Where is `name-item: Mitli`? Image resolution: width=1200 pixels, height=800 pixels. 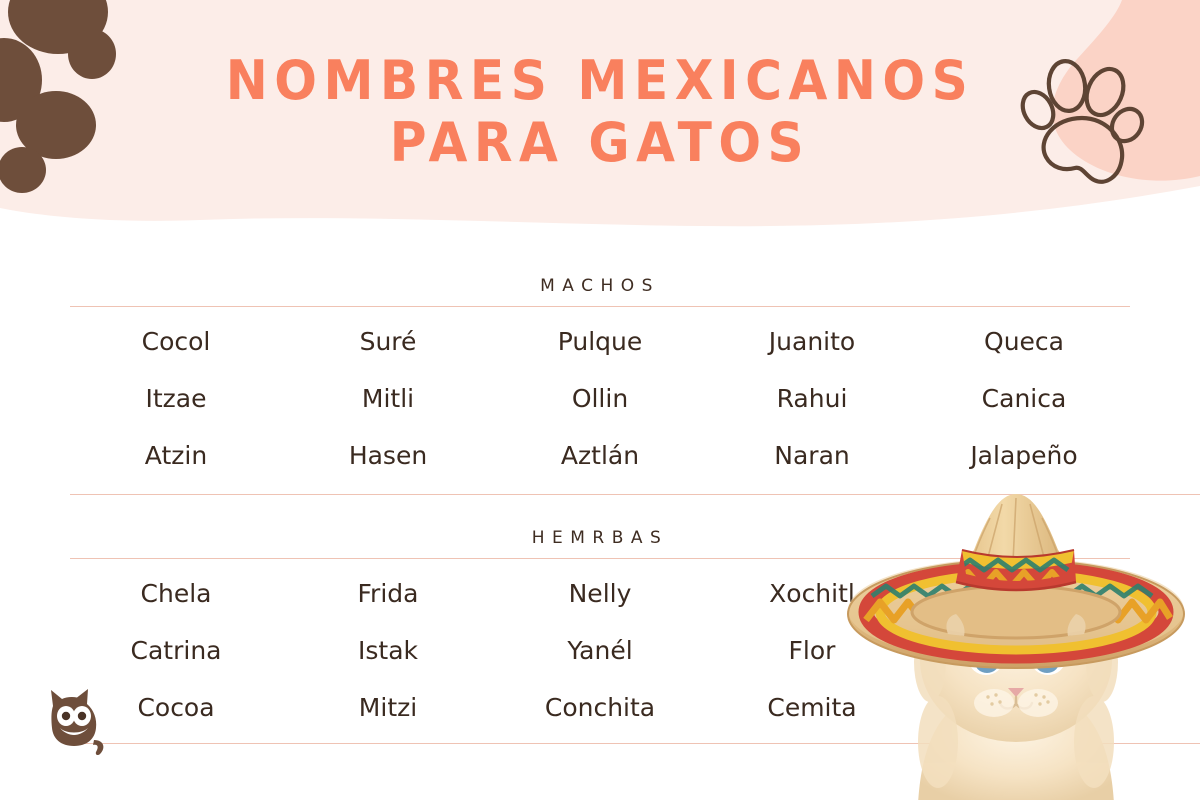
name-item: Mitli is located at coordinates (388, 398).